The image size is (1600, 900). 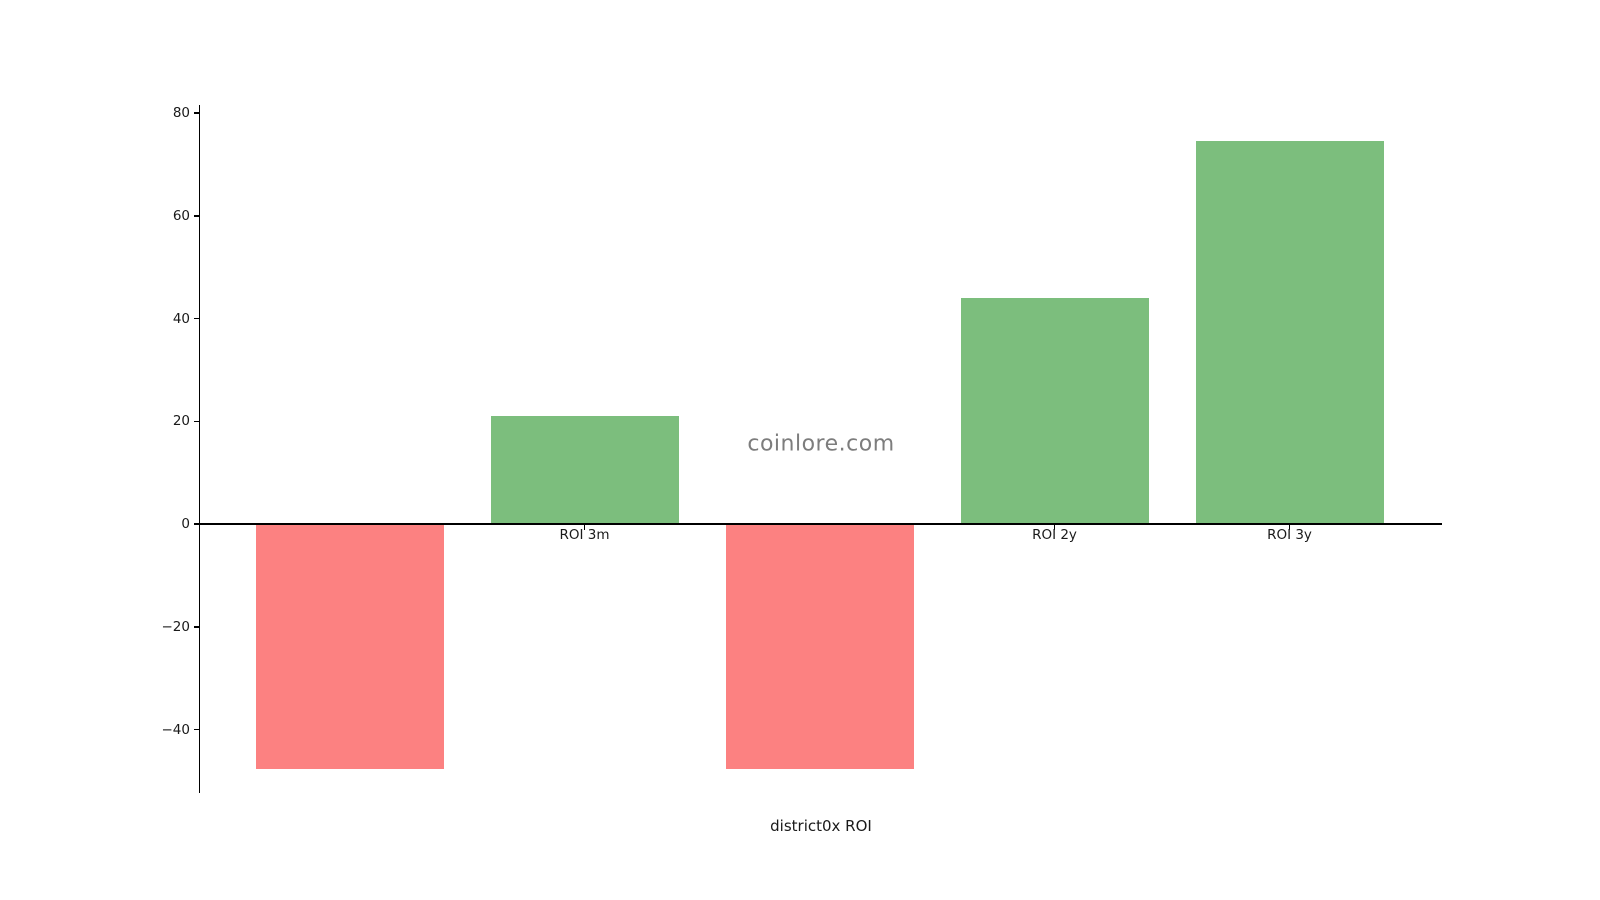 I want to click on bar-roi-2y, so click(x=1054, y=410).